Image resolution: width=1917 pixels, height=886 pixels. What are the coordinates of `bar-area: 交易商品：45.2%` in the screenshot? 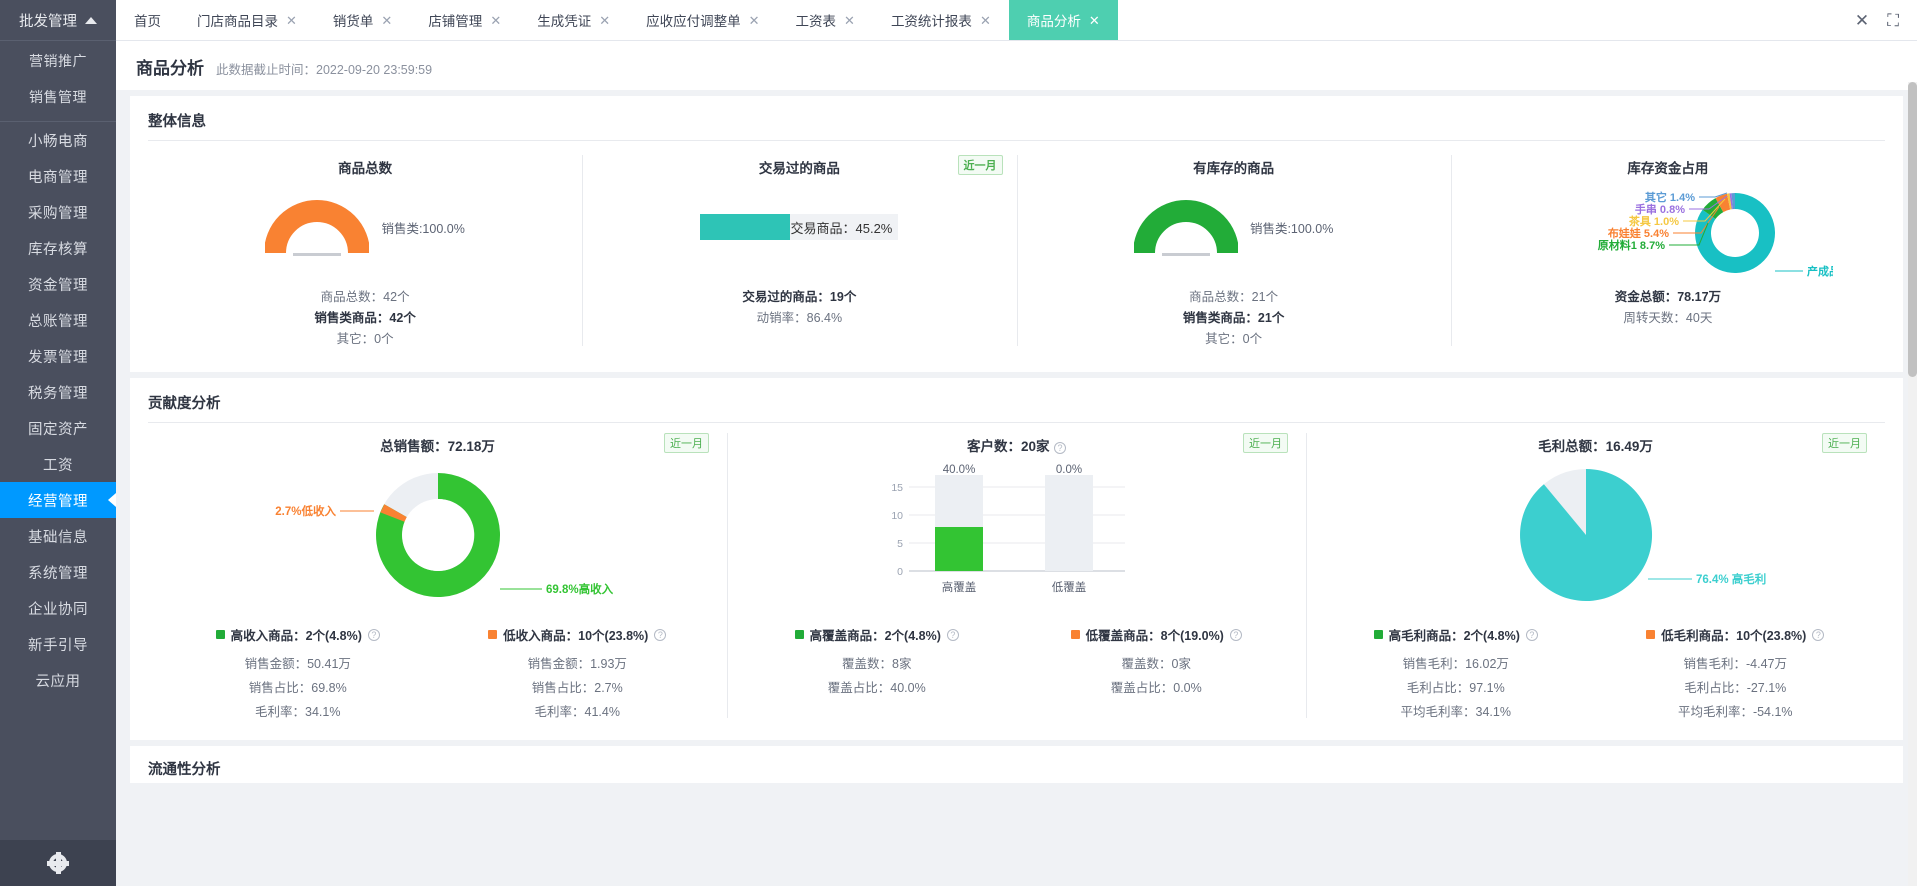 It's located at (799, 227).